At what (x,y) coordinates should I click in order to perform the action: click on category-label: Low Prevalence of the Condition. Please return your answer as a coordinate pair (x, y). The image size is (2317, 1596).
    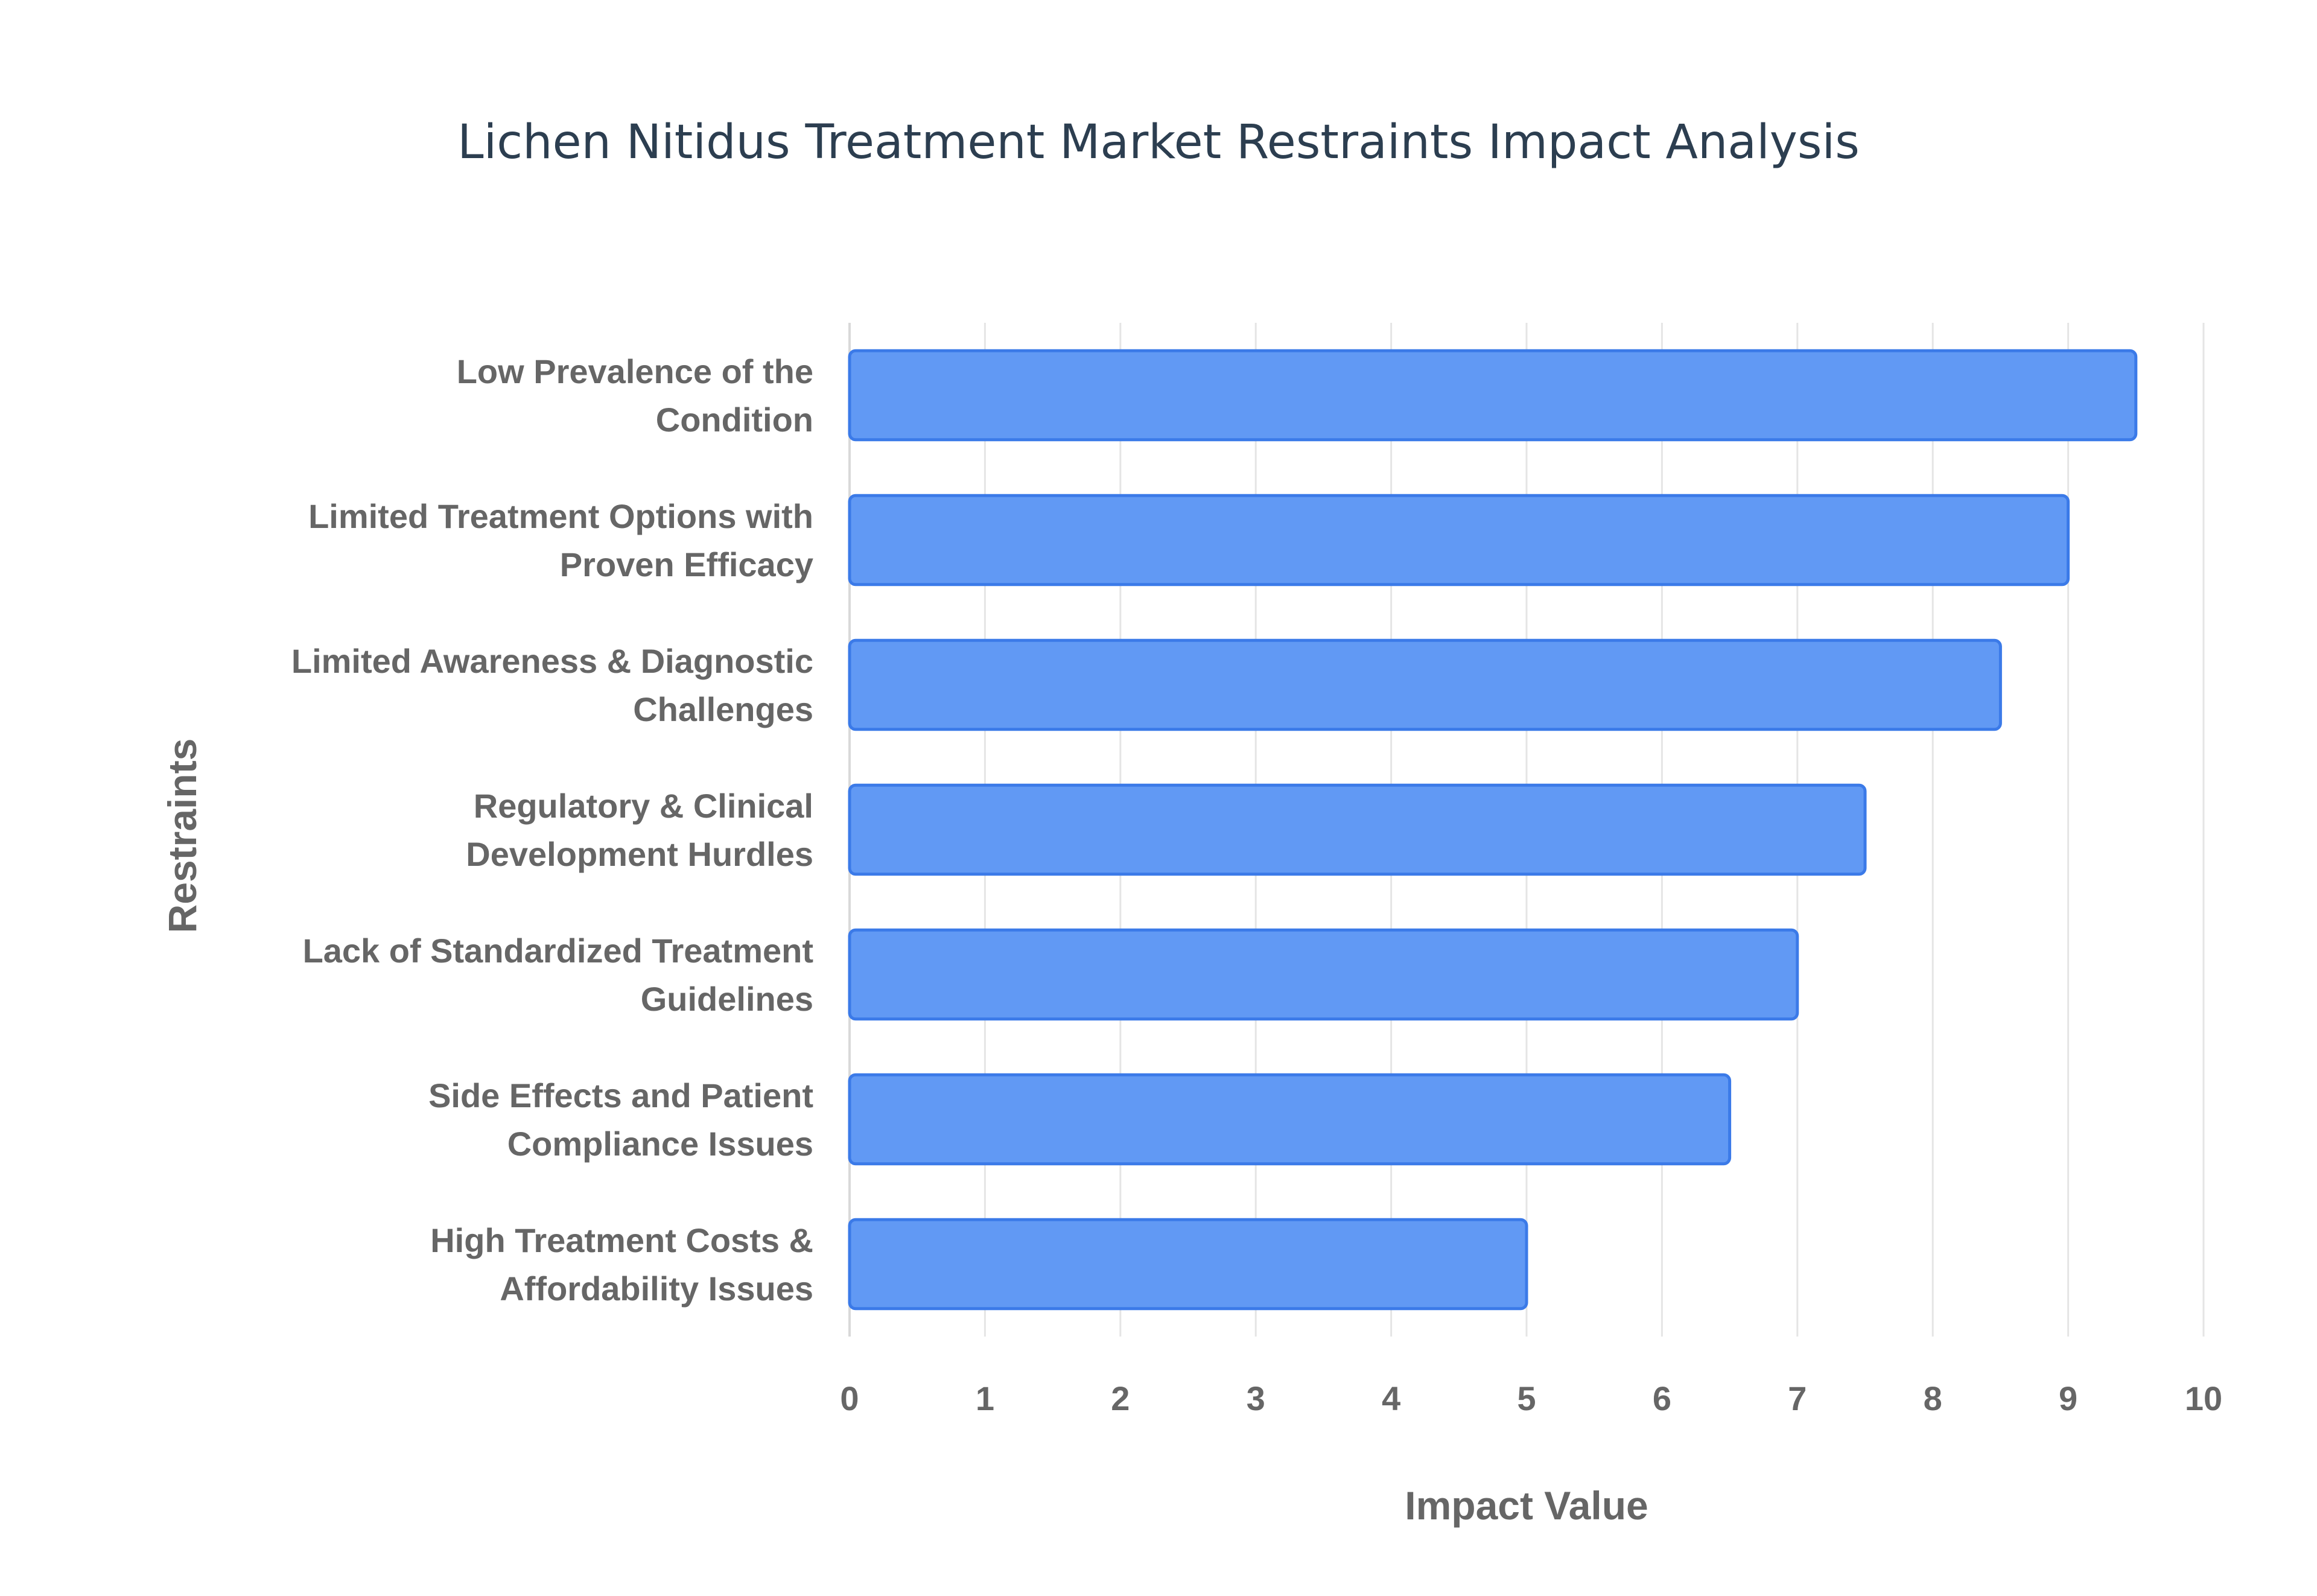
    Looking at the image, I should click on (635, 396).